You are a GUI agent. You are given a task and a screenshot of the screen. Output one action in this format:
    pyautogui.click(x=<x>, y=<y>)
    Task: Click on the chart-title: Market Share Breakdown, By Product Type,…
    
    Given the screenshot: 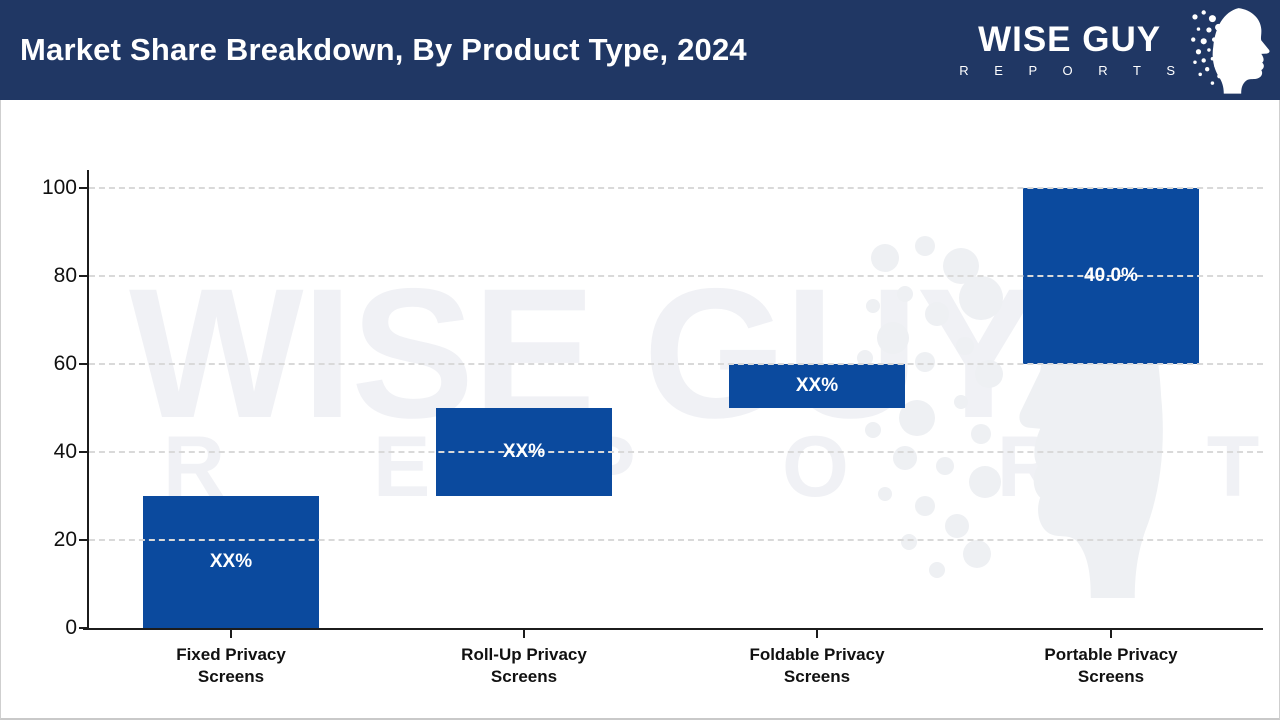 What is the action you would take?
    pyautogui.click(x=383, y=49)
    